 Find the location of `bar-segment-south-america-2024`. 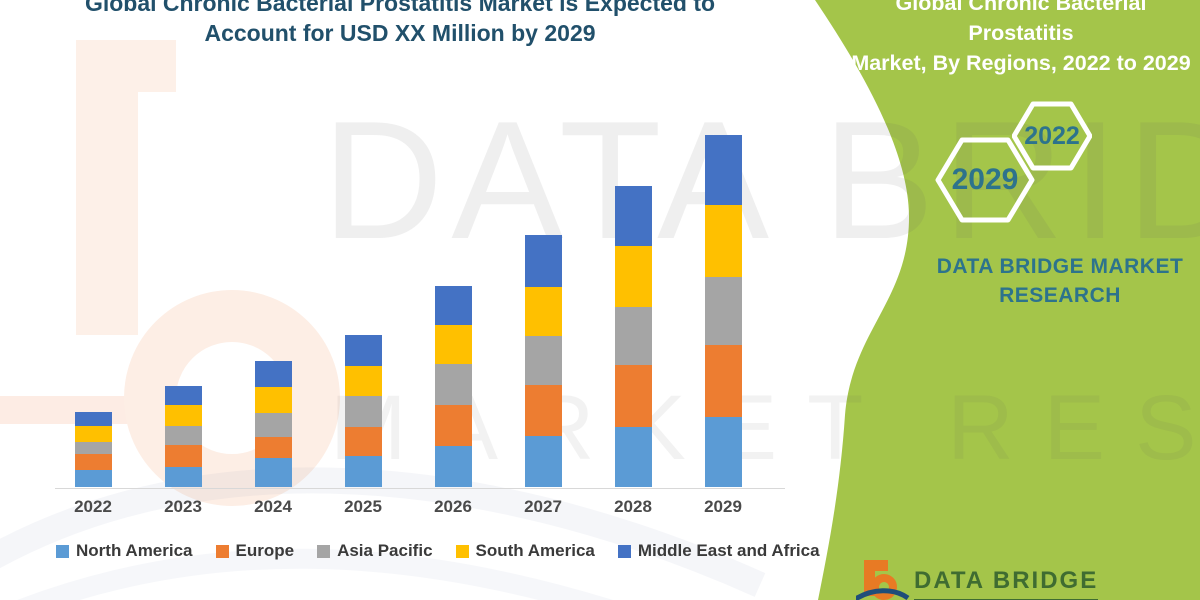

bar-segment-south-america-2024 is located at coordinates (273, 400).